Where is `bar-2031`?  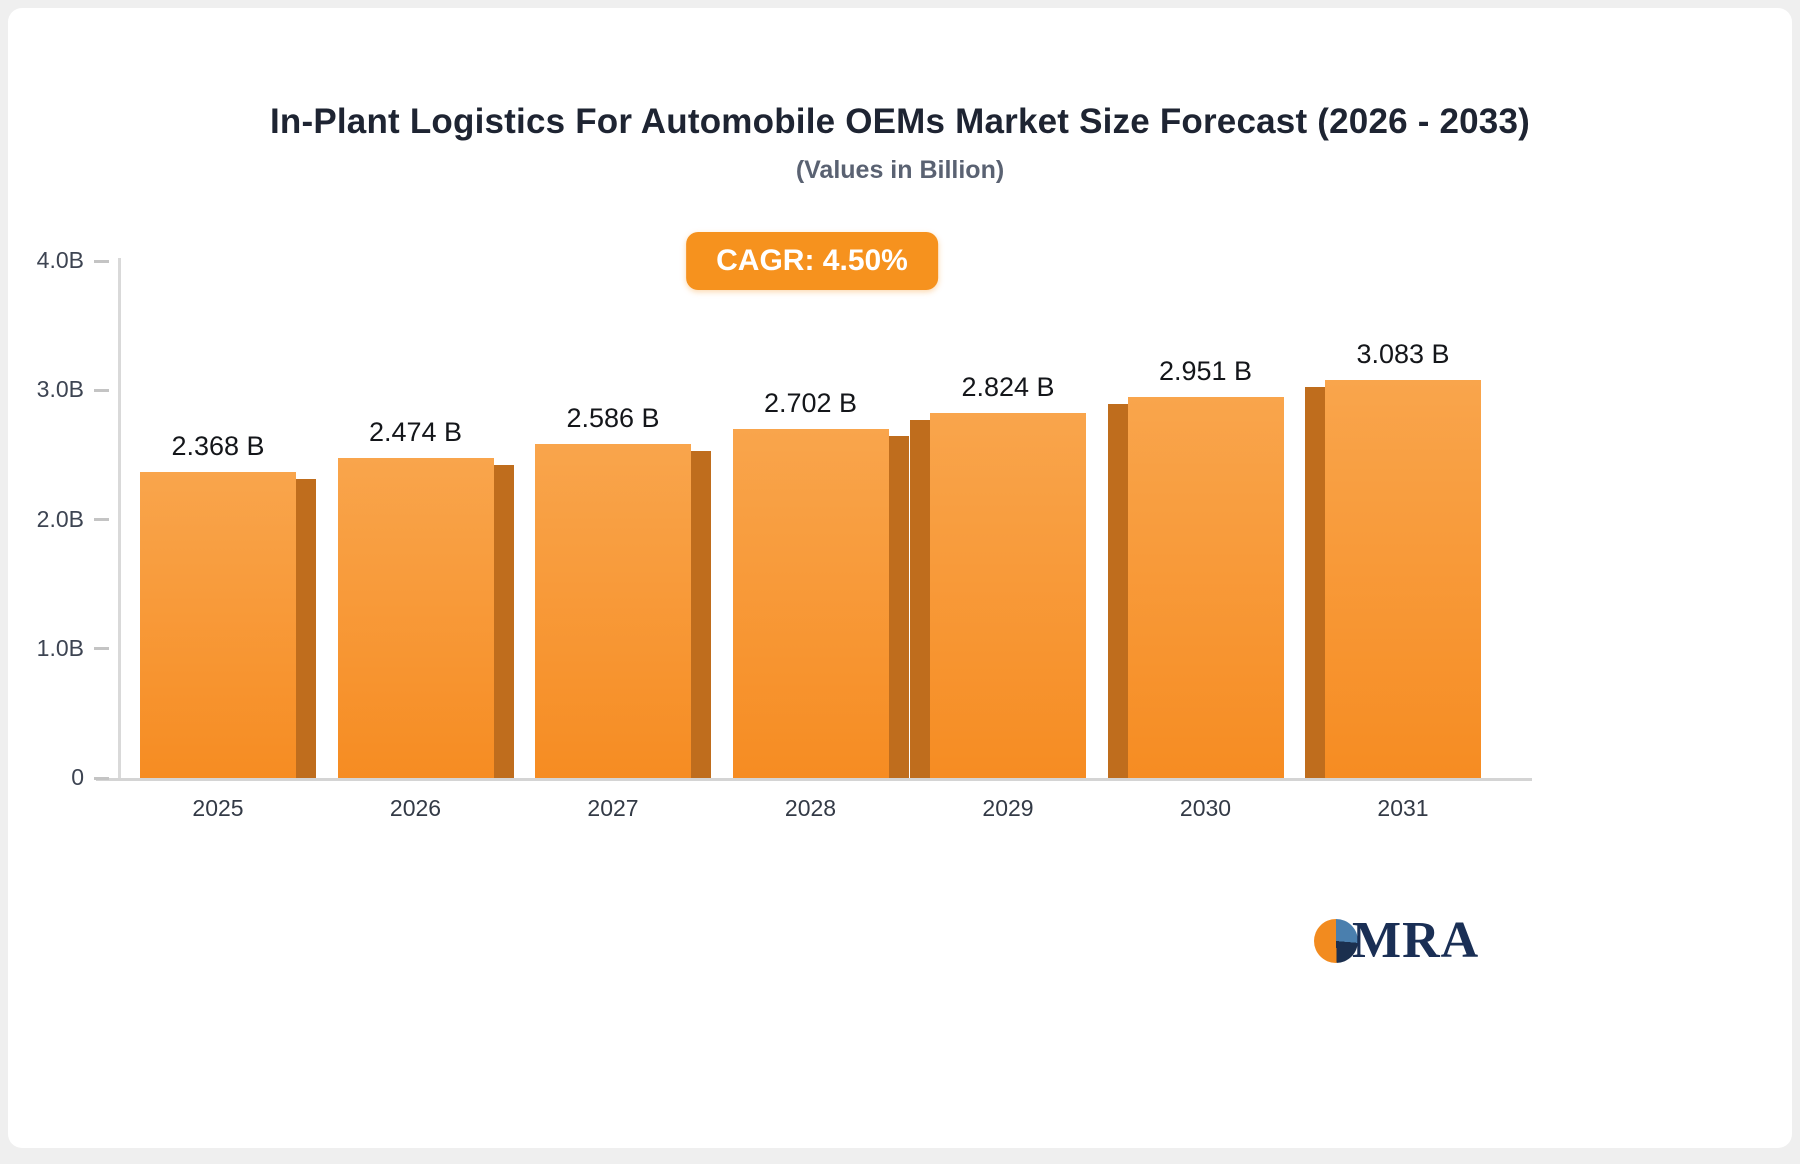
bar-2031 is located at coordinates (1403, 578).